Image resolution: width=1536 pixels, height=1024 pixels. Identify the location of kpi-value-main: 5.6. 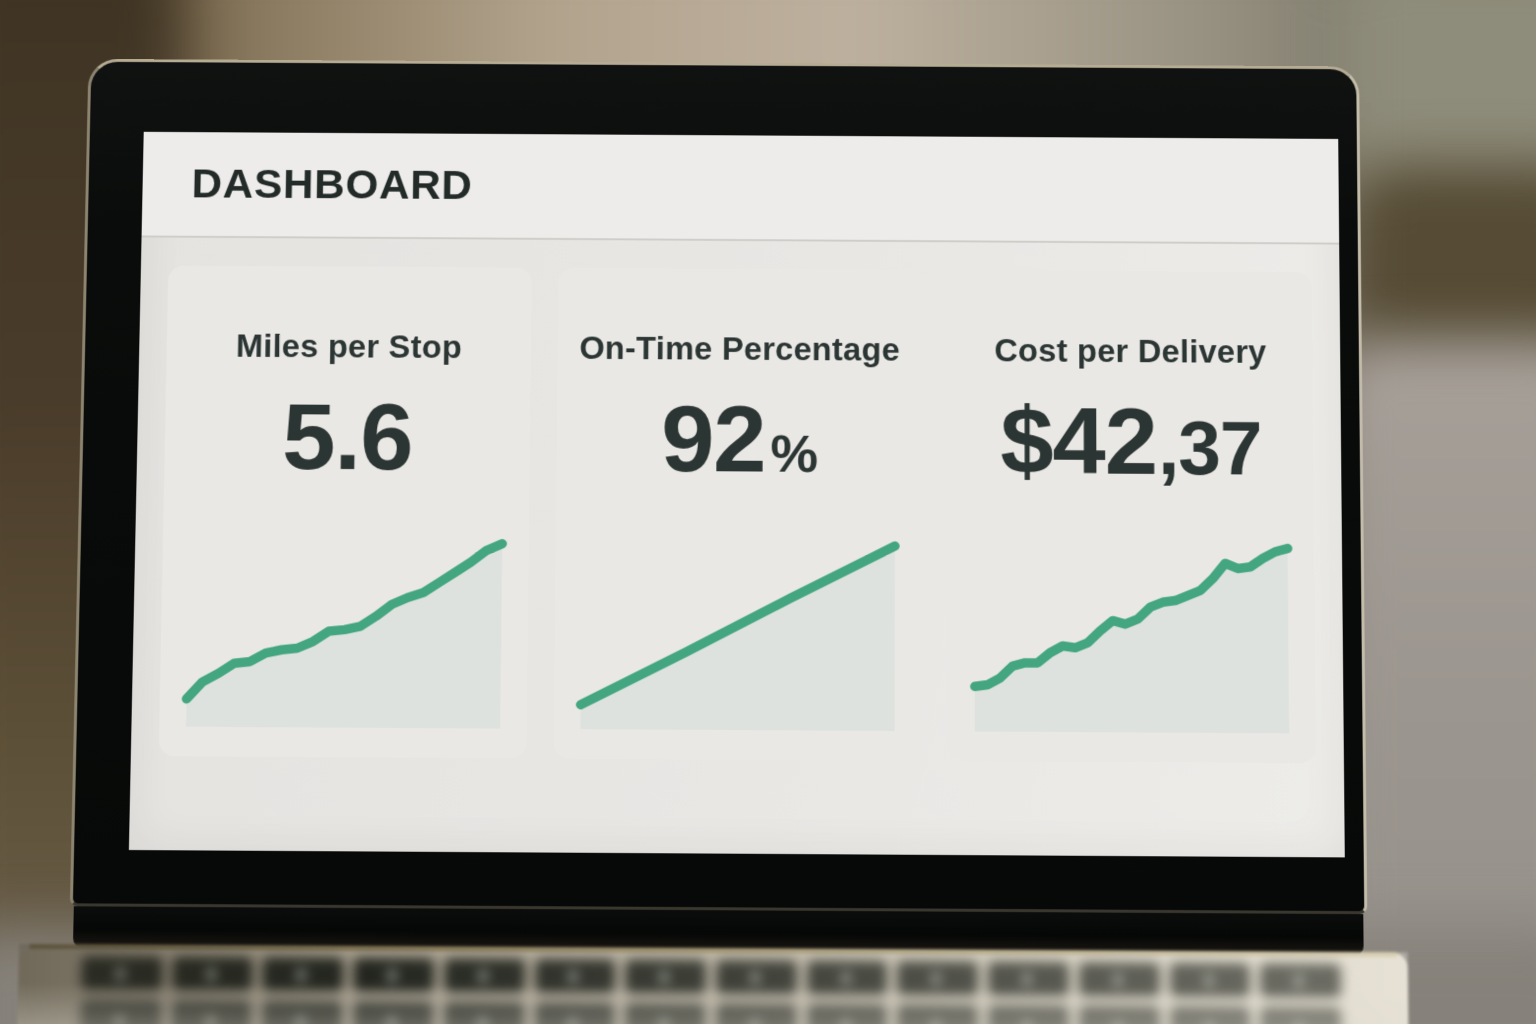
(347, 436).